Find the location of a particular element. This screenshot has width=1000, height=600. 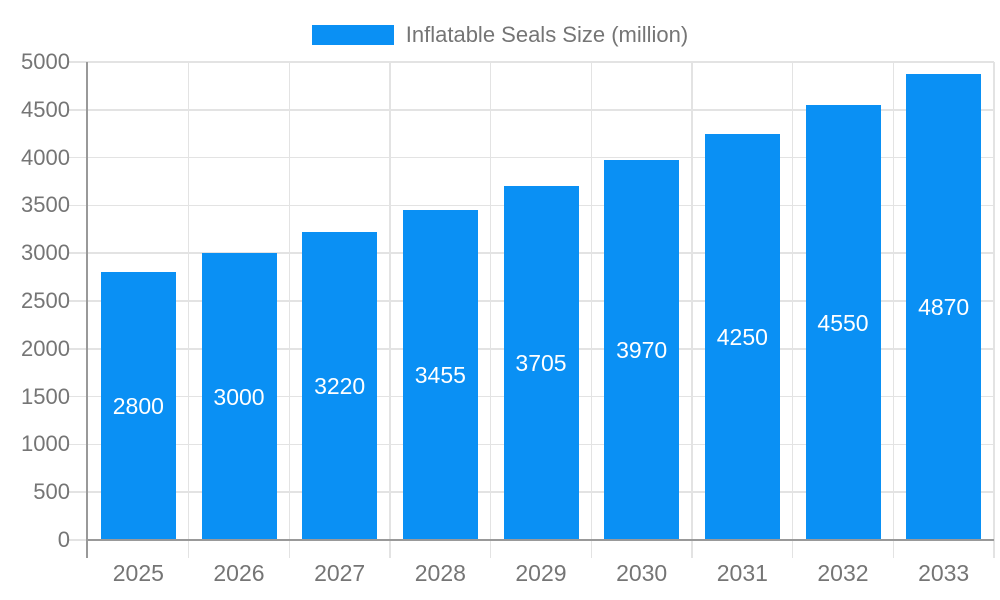

bar-value-label: 4870 is located at coordinates (944, 307).